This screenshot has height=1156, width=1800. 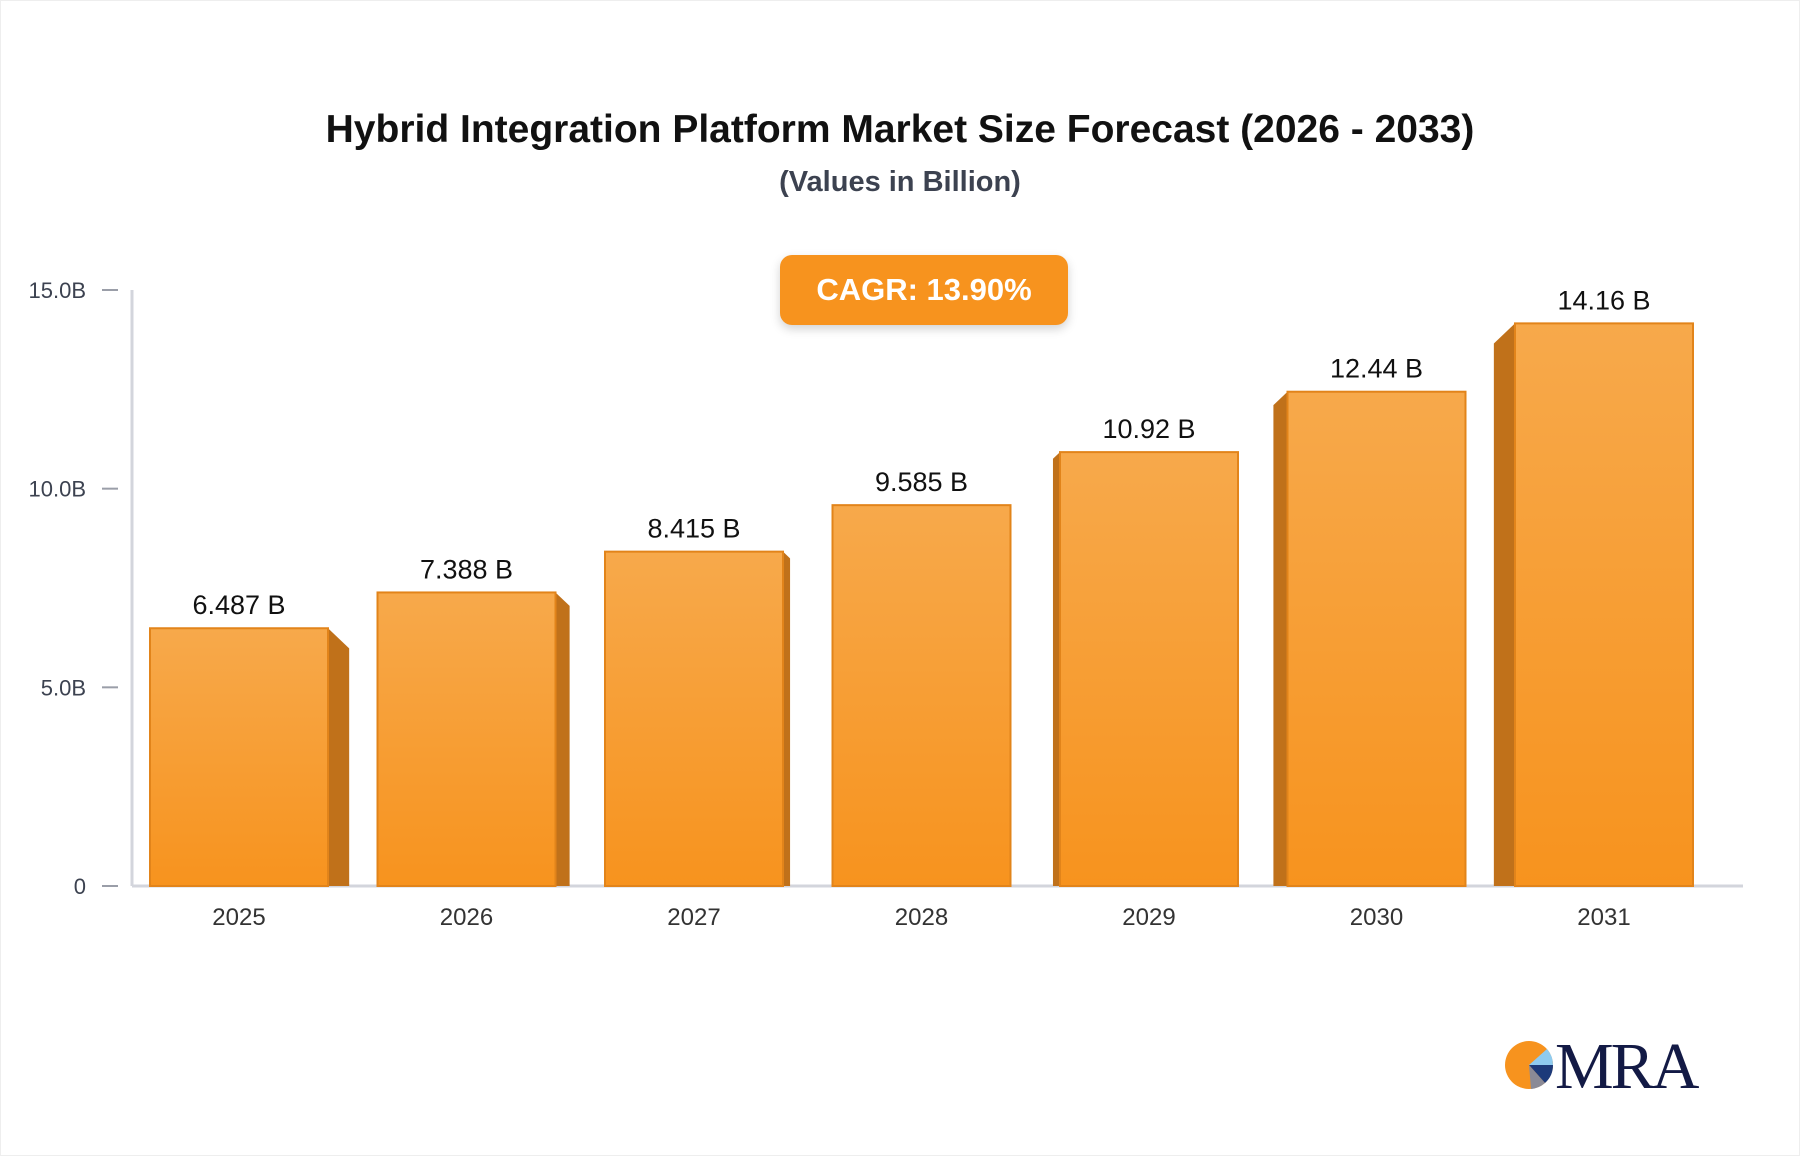 What do you see at coordinates (80, 886) in the screenshot?
I see `y-tick-label: 0` at bounding box center [80, 886].